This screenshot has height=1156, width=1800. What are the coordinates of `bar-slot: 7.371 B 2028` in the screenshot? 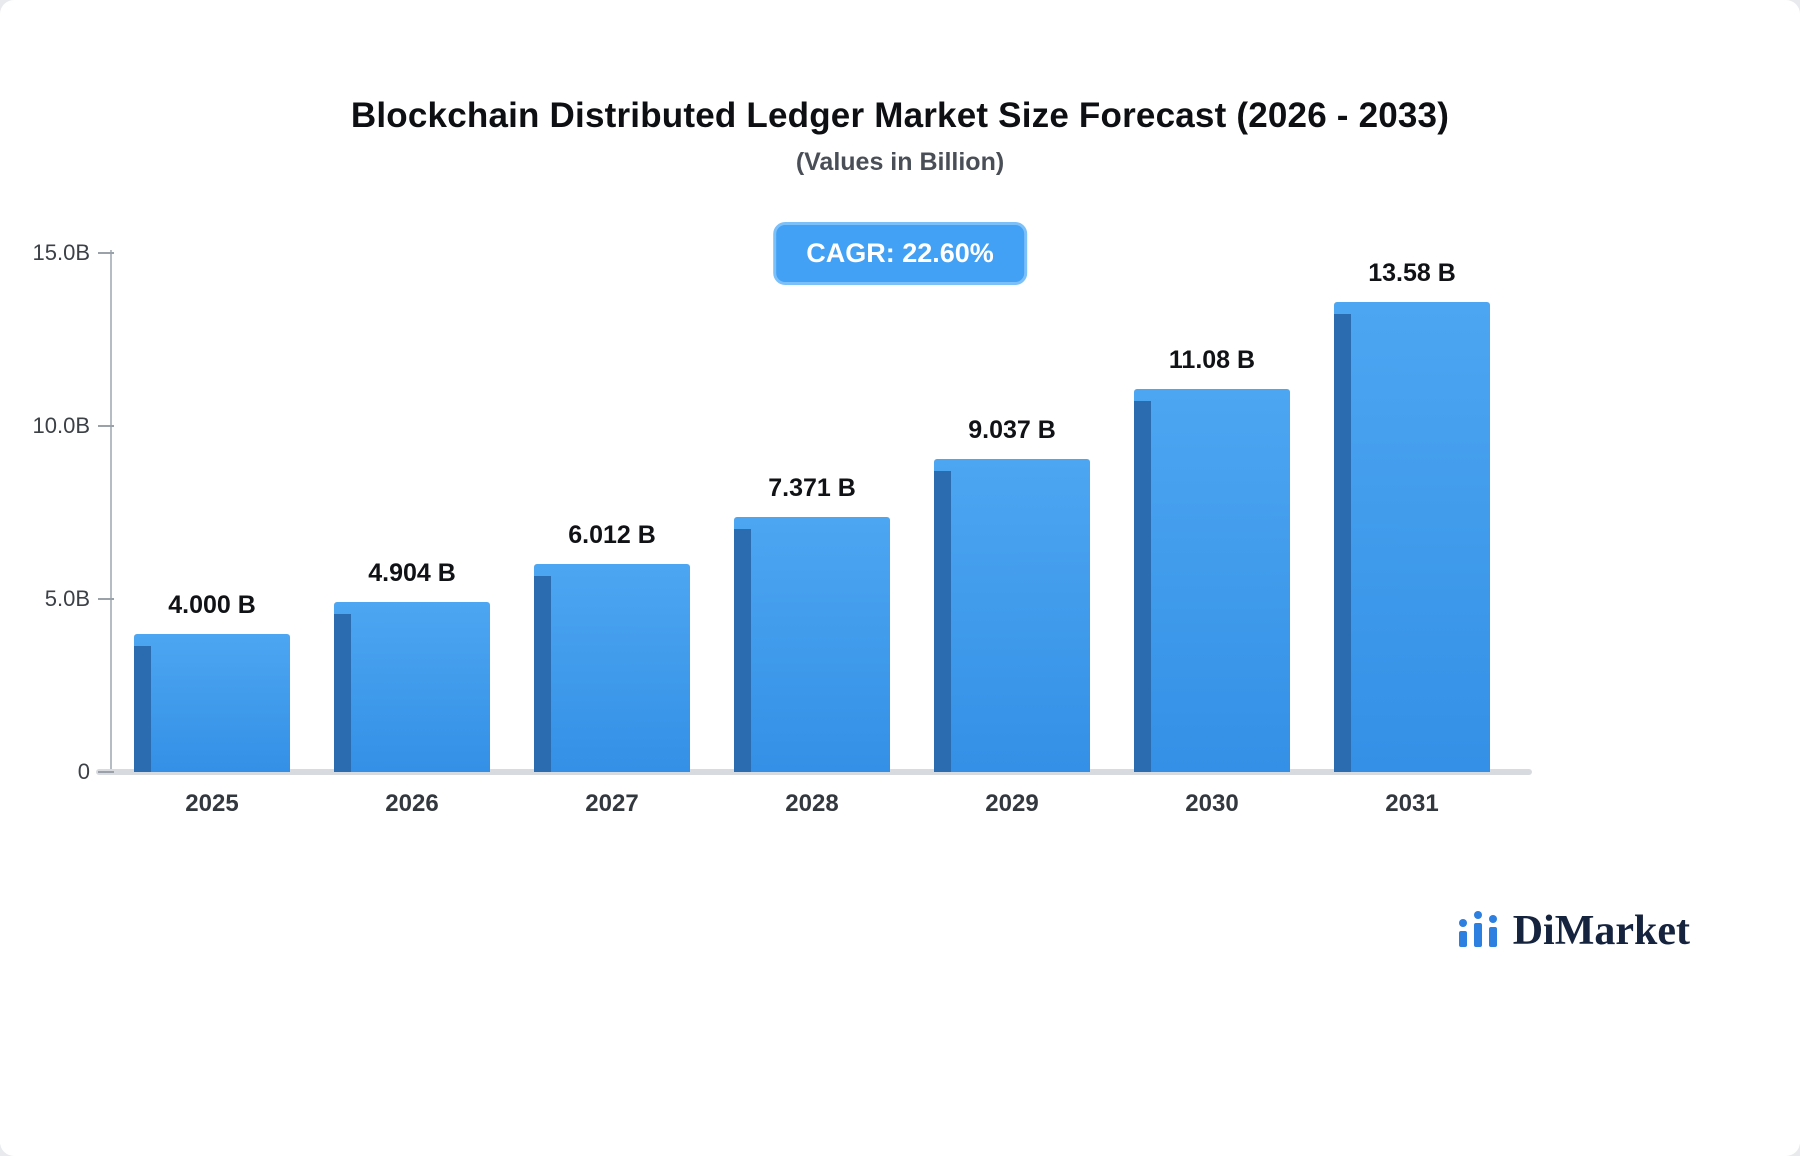 It's located at (812, 535).